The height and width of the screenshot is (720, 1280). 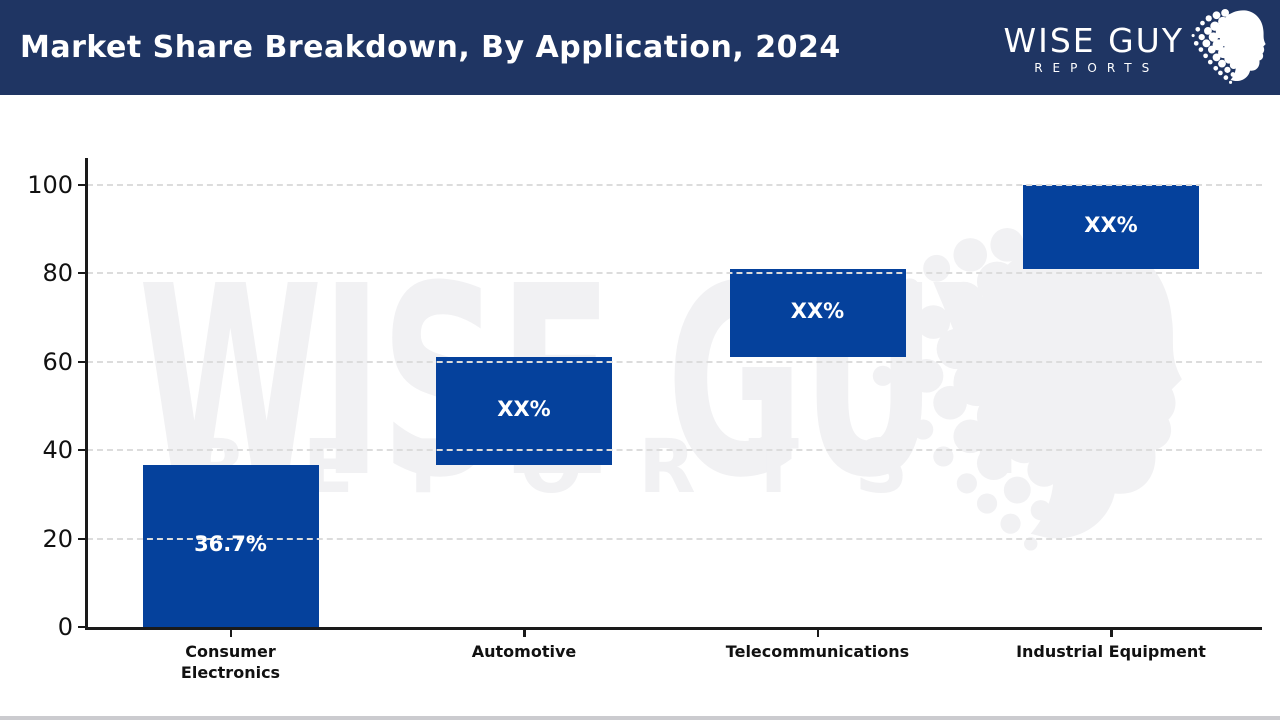 What do you see at coordinates (57, 273) in the screenshot?
I see `y-tick-label: 80` at bounding box center [57, 273].